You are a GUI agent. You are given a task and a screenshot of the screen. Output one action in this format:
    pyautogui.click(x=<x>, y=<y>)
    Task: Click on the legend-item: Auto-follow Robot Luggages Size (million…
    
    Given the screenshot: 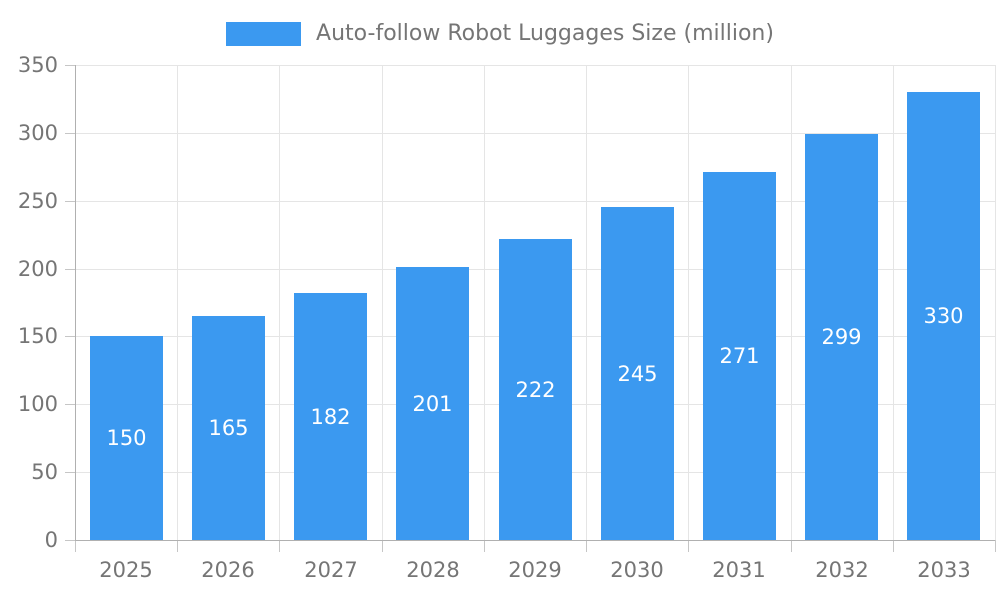 What is the action you would take?
    pyautogui.click(x=500, y=34)
    